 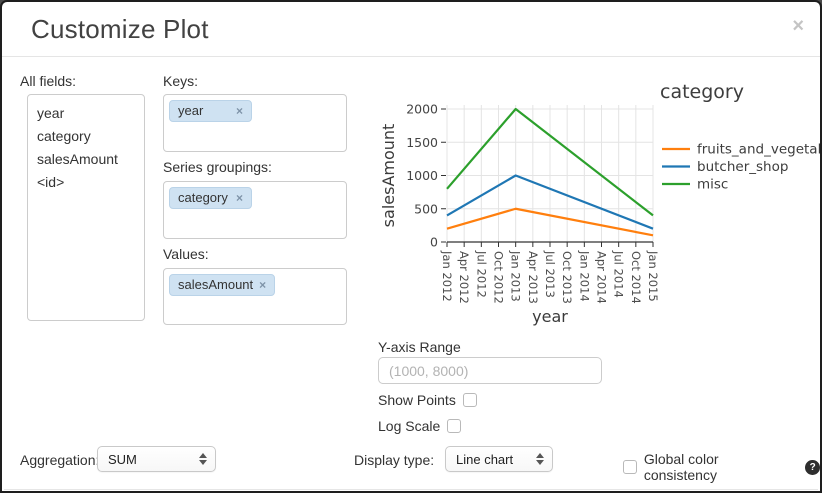 I want to click on values-box: salesAmount ×, so click(x=255, y=296).